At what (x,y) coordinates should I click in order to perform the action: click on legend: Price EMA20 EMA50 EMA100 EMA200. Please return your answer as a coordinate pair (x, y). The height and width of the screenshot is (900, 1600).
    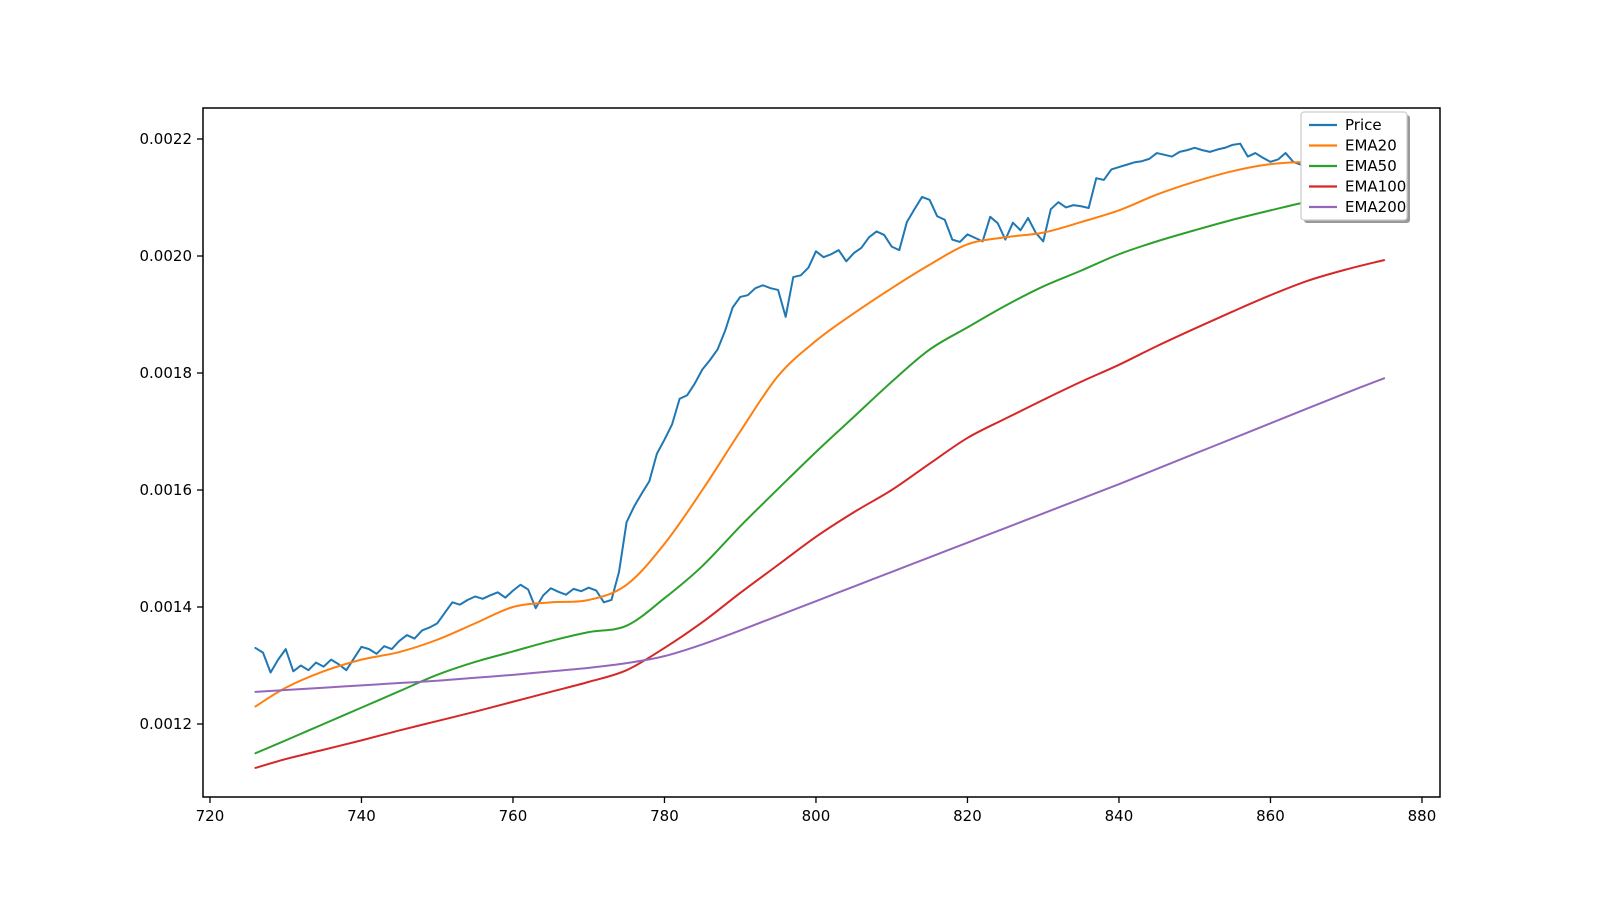
    Looking at the image, I should click on (1355, 167).